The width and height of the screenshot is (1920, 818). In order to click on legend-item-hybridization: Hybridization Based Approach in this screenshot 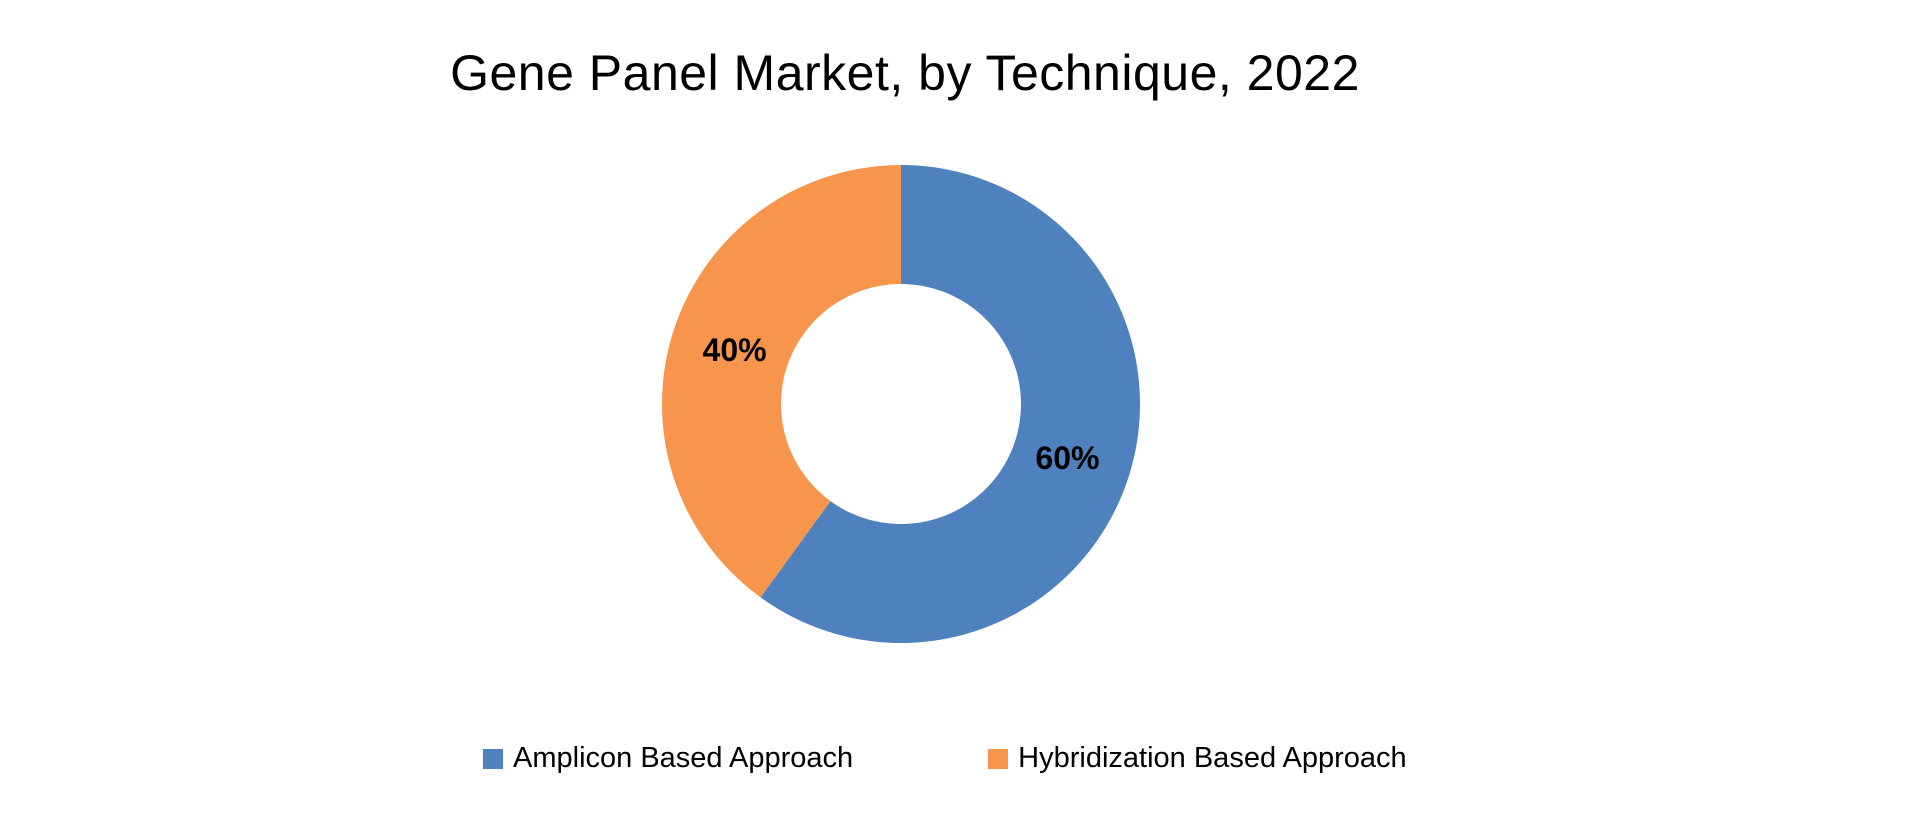, I will do `click(1197, 758)`.